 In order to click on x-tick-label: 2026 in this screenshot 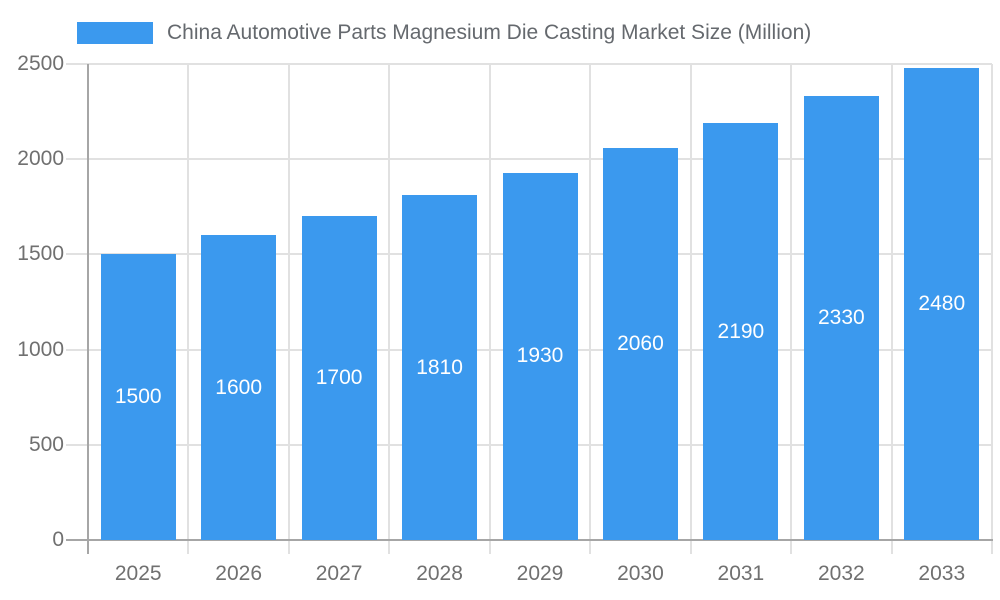, I will do `click(239, 573)`.